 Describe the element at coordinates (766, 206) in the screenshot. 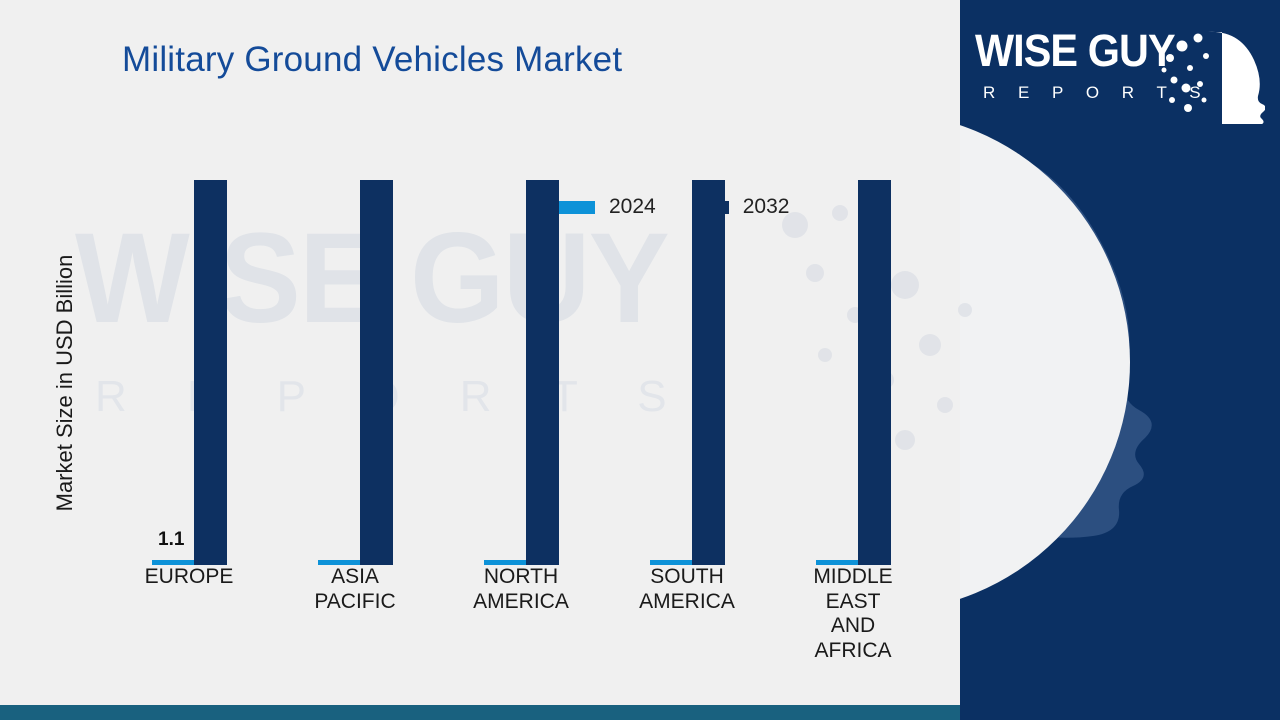

I see `legend-label-2032: 2032` at that location.